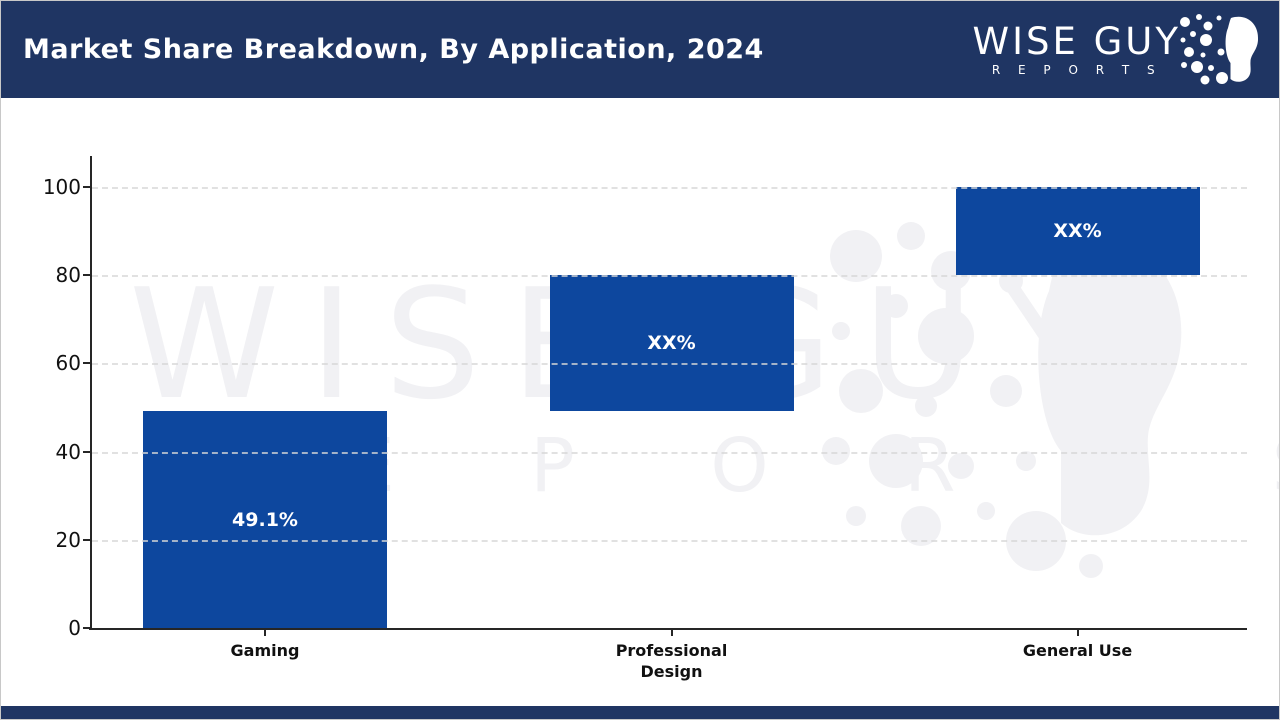  I want to click on logo-head-icon, so click(1219, 48).